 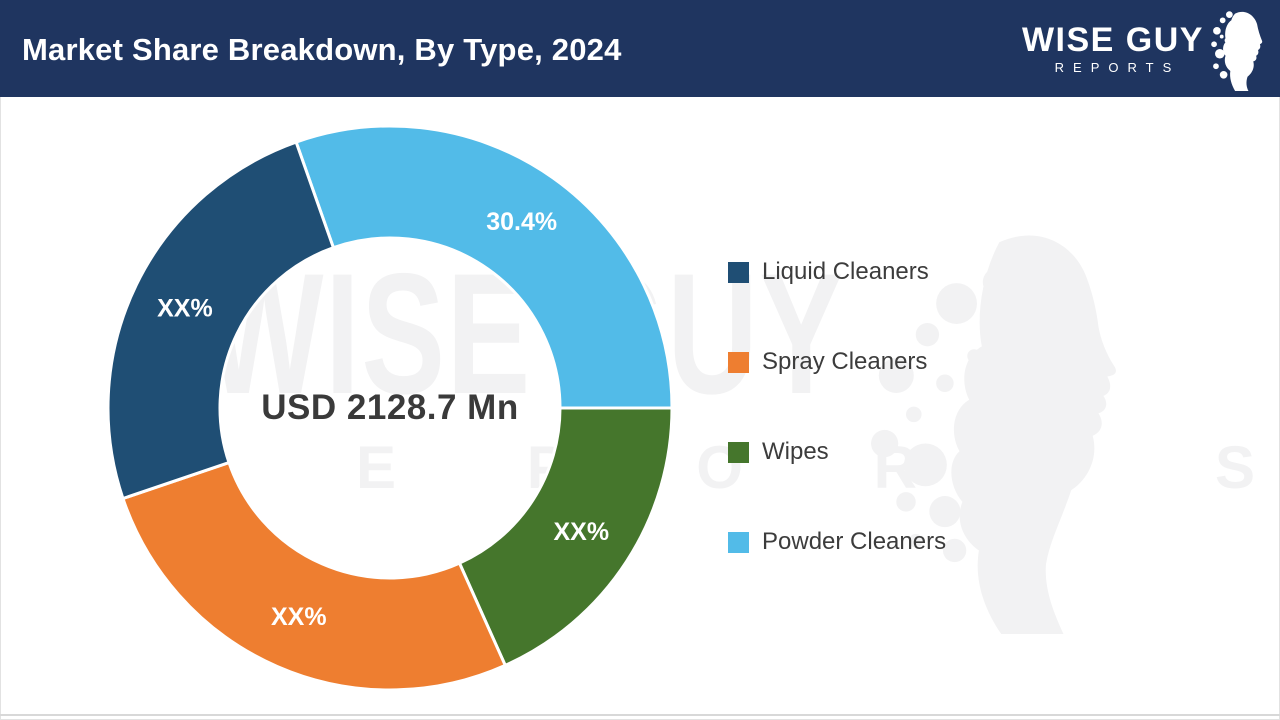 I want to click on legend-label: Wipes, so click(x=795, y=451).